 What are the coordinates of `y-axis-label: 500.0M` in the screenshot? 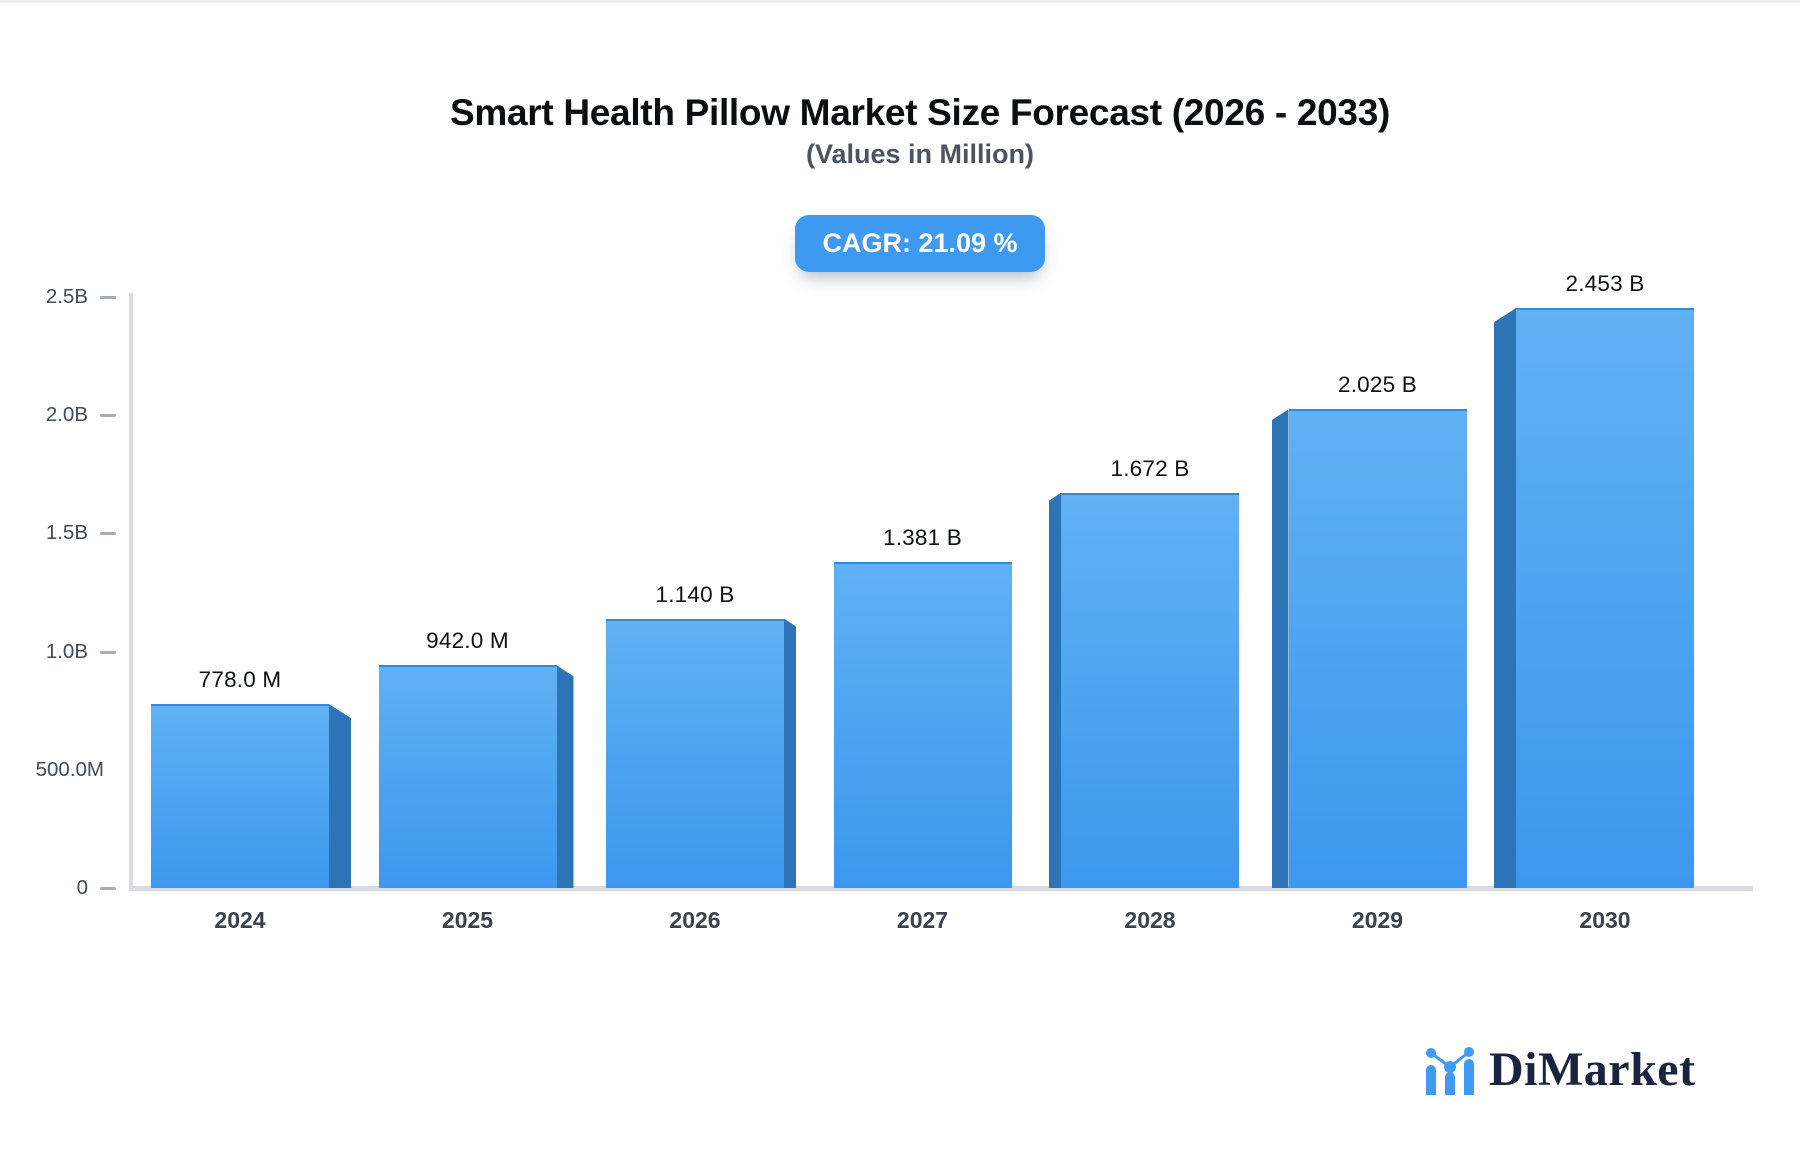 It's located at (69, 769).